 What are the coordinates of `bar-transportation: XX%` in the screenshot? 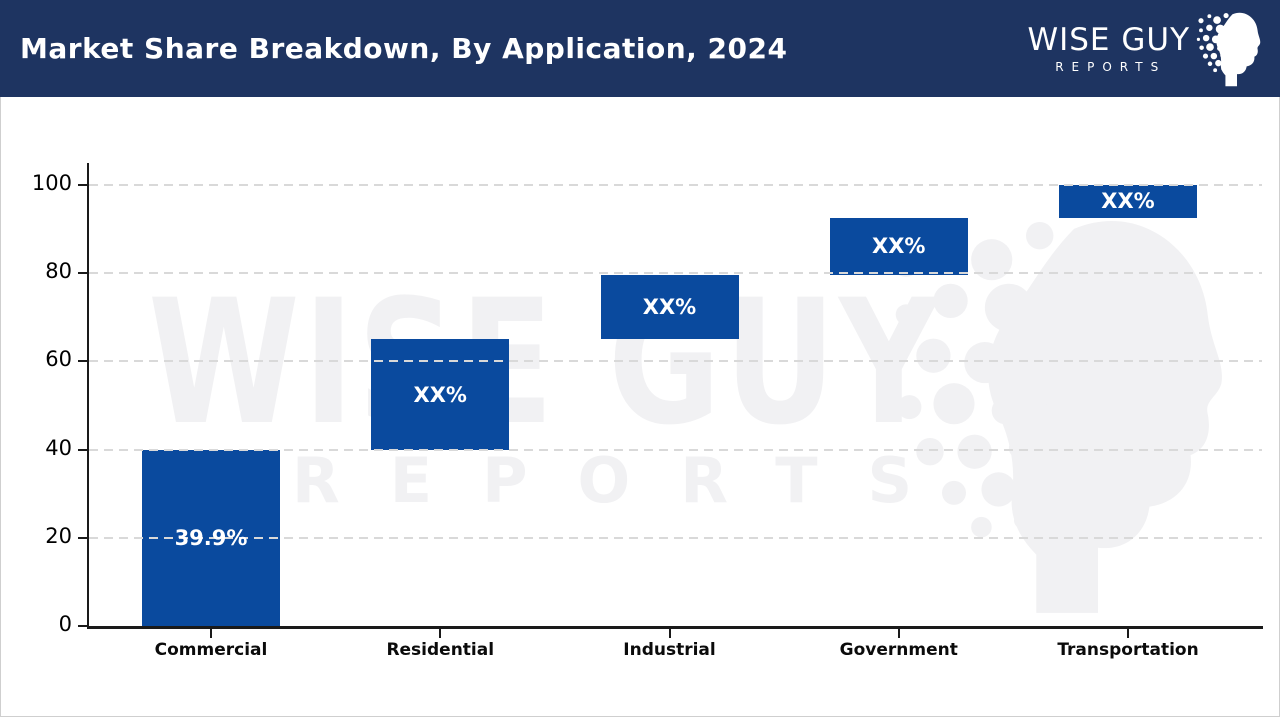 It's located at (1128, 201).